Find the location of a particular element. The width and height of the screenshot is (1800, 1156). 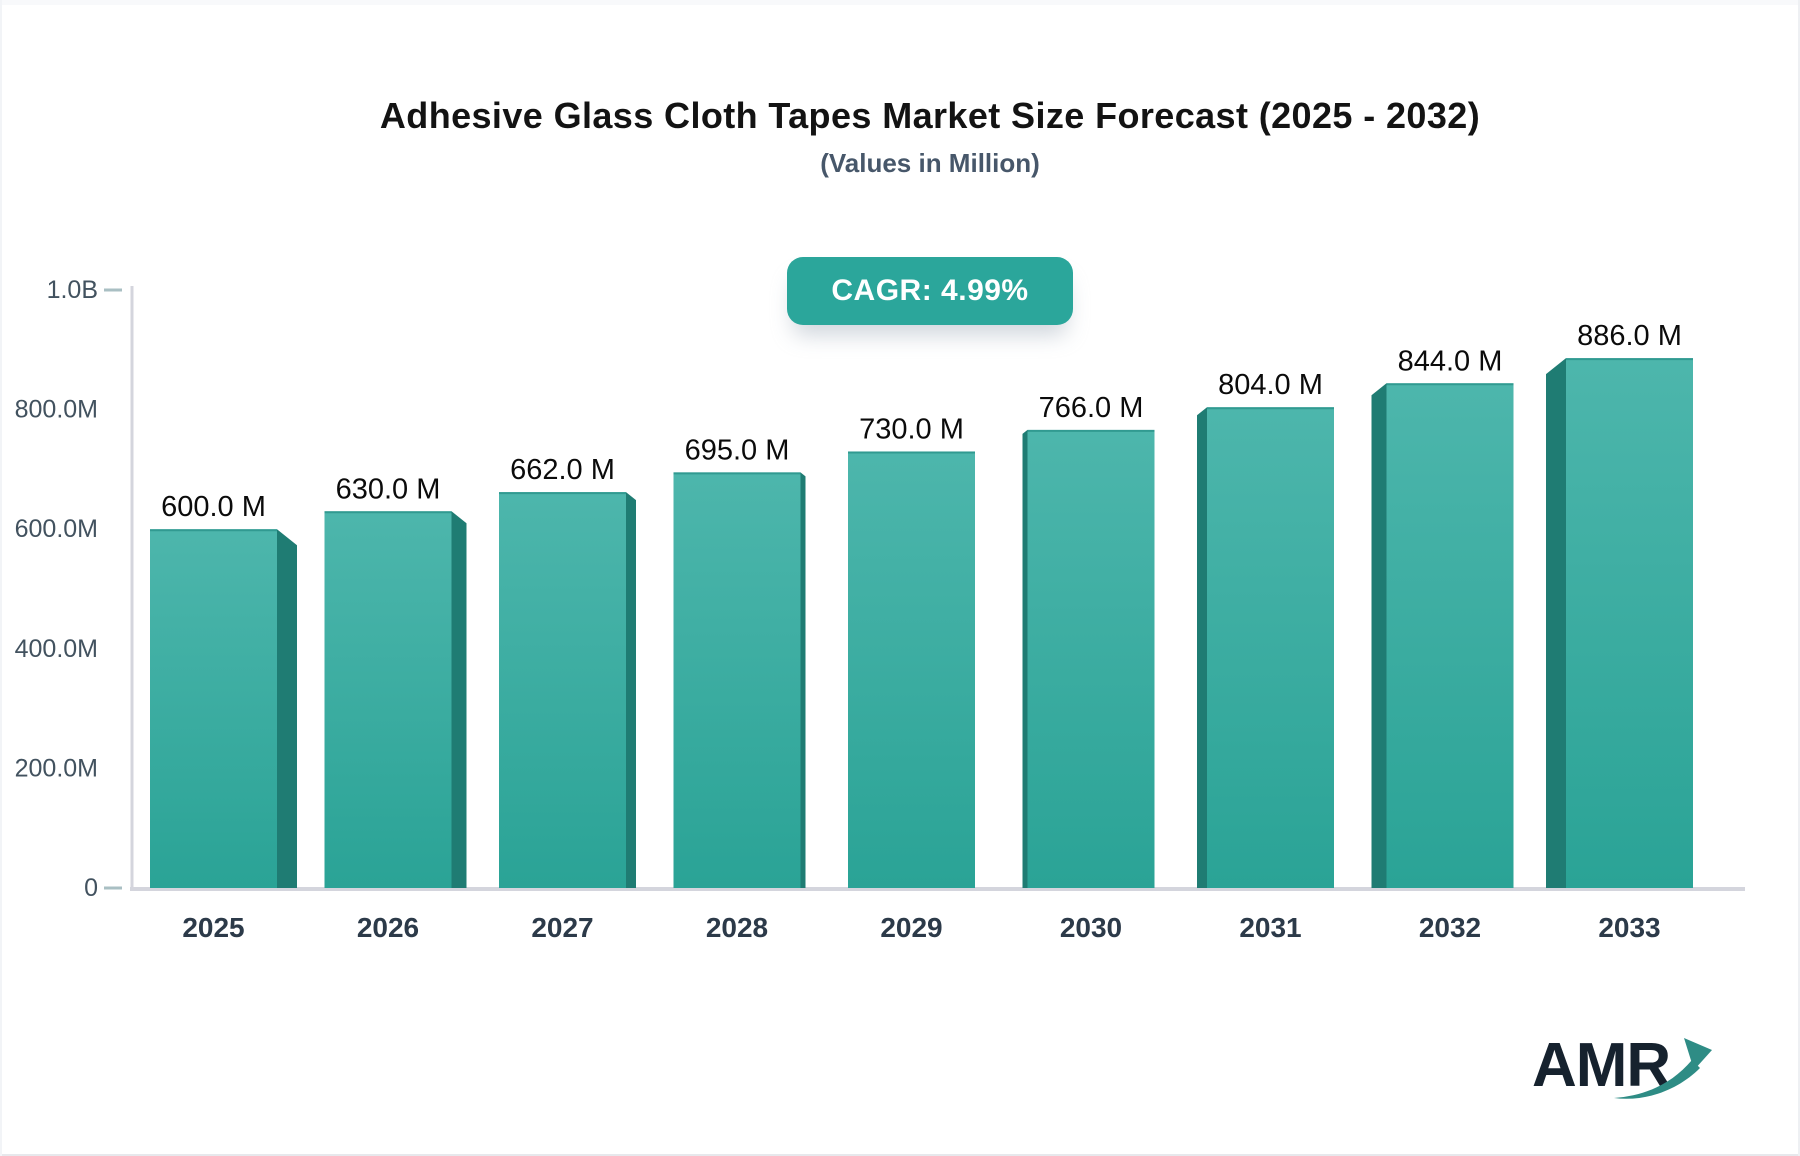

x-axis-tick-label: 2027 is located at coordinates (562, 927).